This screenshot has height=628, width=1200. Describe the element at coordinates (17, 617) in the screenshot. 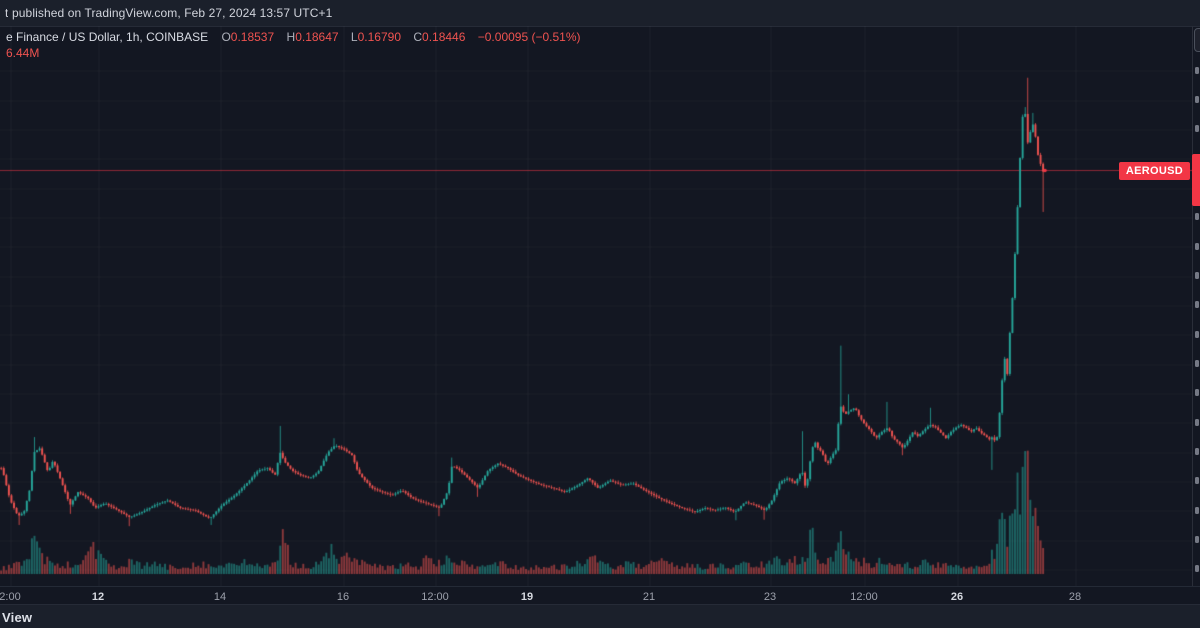

I see `tradingview-logo-text: View` at that location.